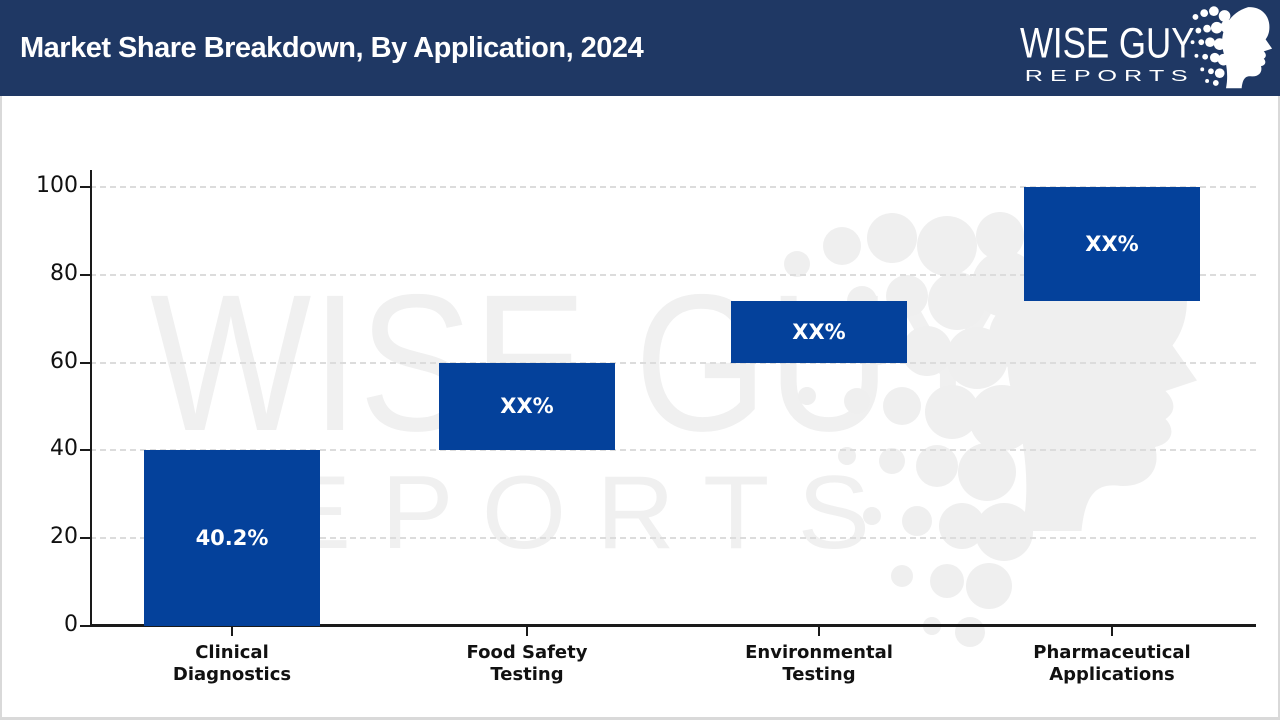 The image size is (1280, 720). Describe the element at coordinates (1107, 44) in the screenshot. I see `logo-brand-text: WISE GUY` at that location.